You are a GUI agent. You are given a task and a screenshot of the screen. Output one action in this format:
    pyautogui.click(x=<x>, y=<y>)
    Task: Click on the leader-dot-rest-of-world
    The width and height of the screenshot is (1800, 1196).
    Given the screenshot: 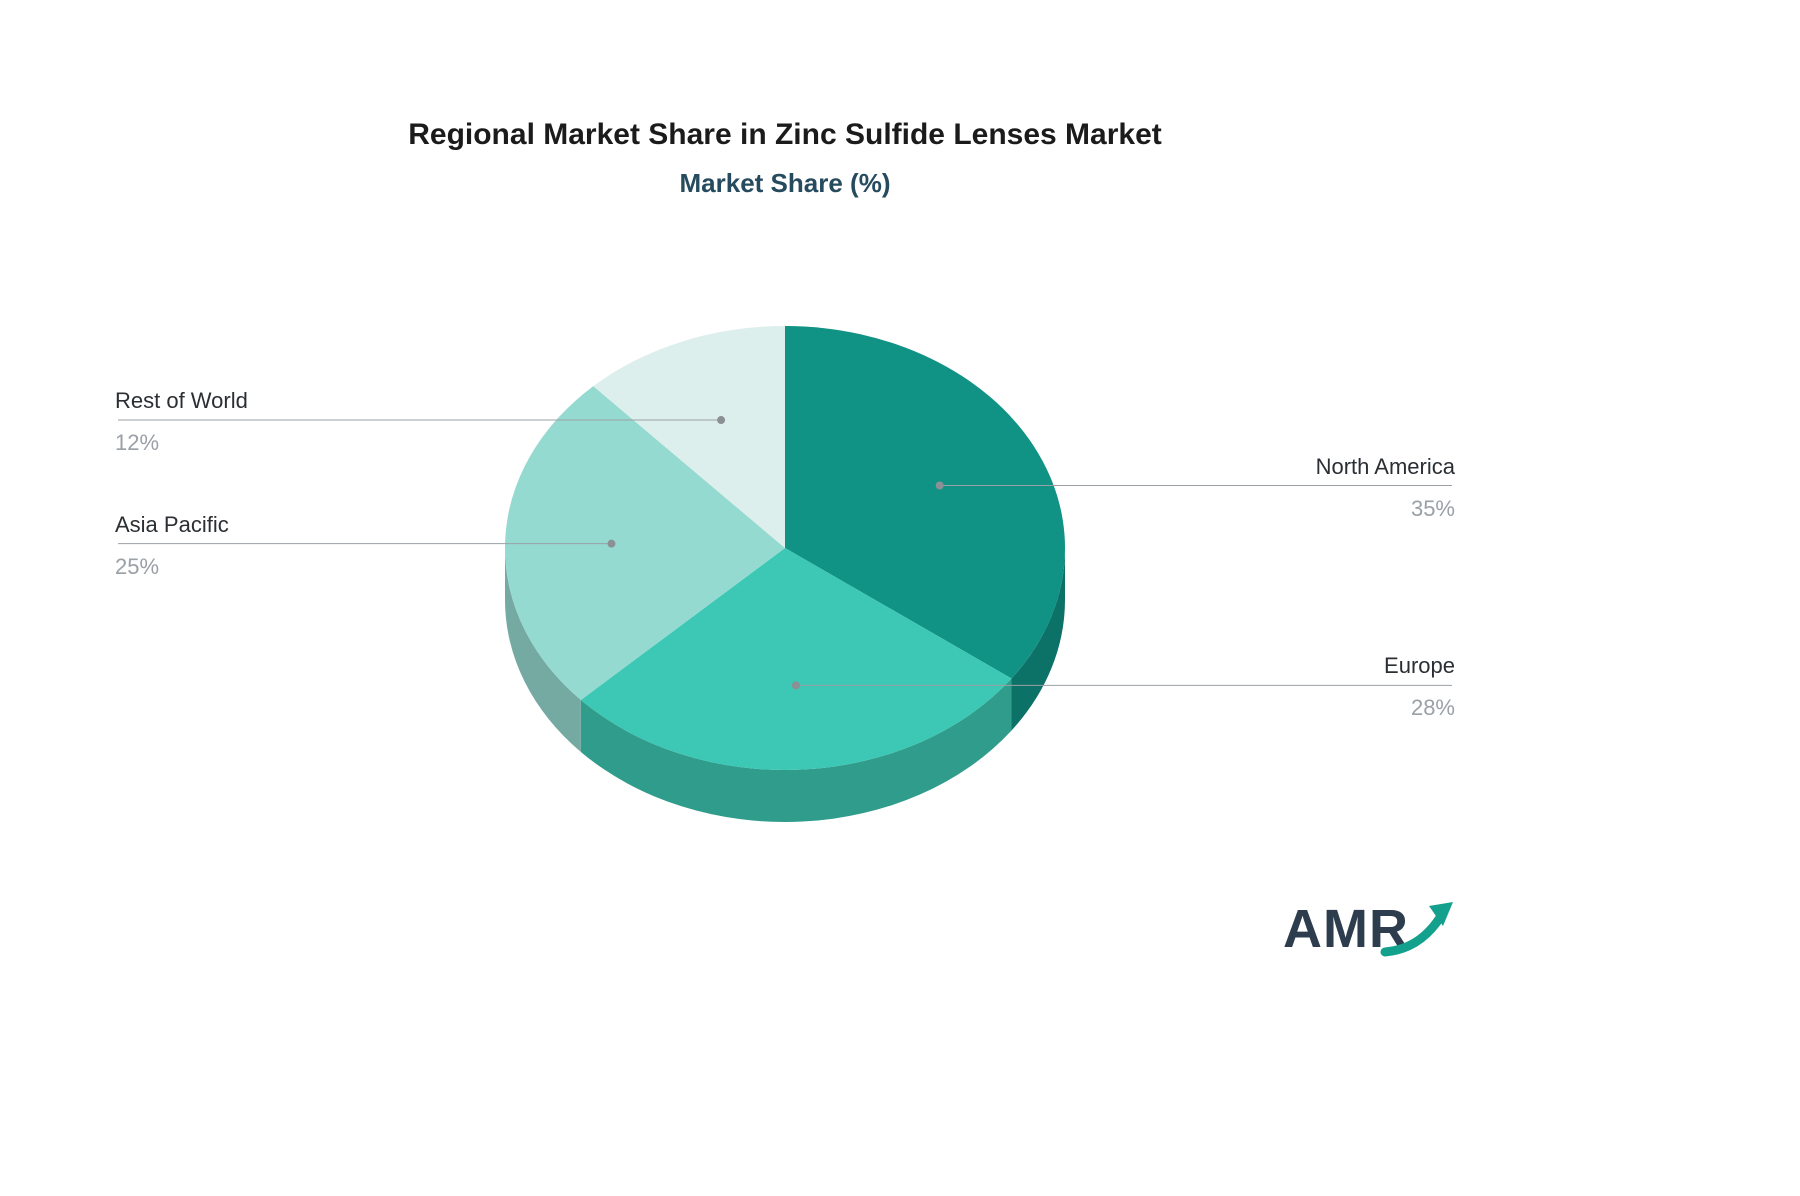 What is the action you would take?
    pyautogui.click(x=721, y=420)
    